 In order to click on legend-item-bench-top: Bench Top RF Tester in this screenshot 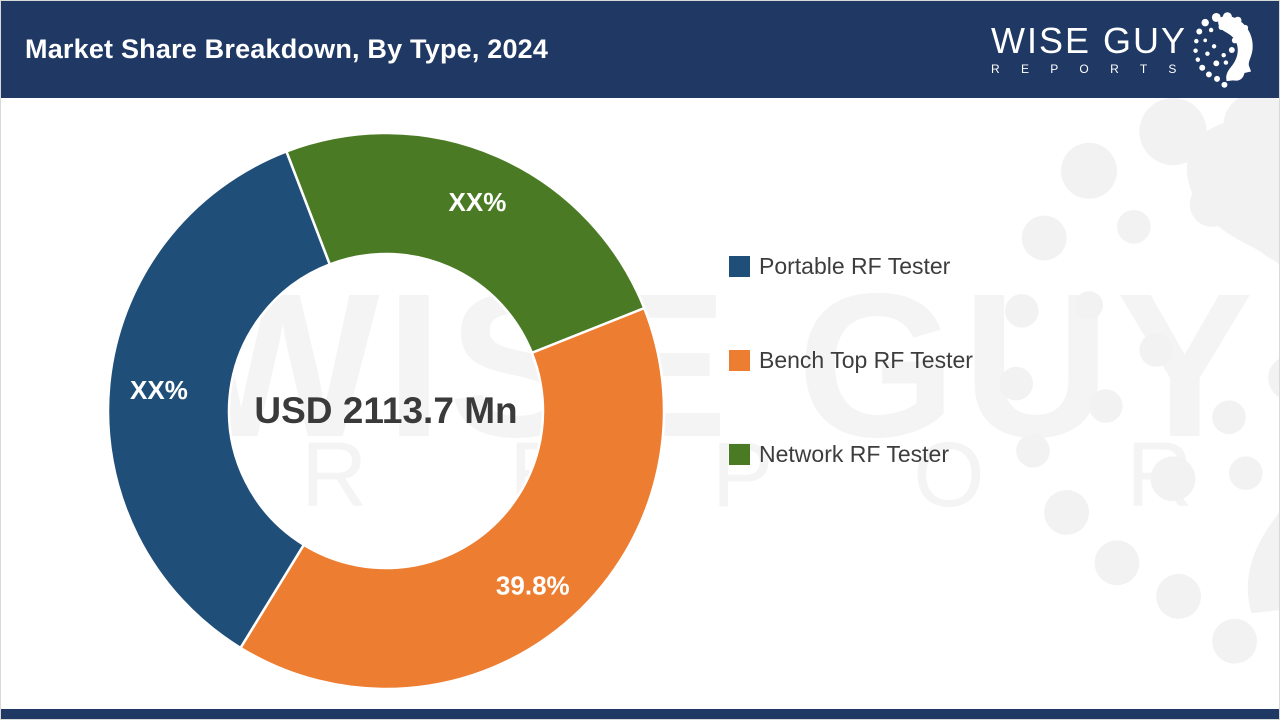, I will do `click(851, 360)`.